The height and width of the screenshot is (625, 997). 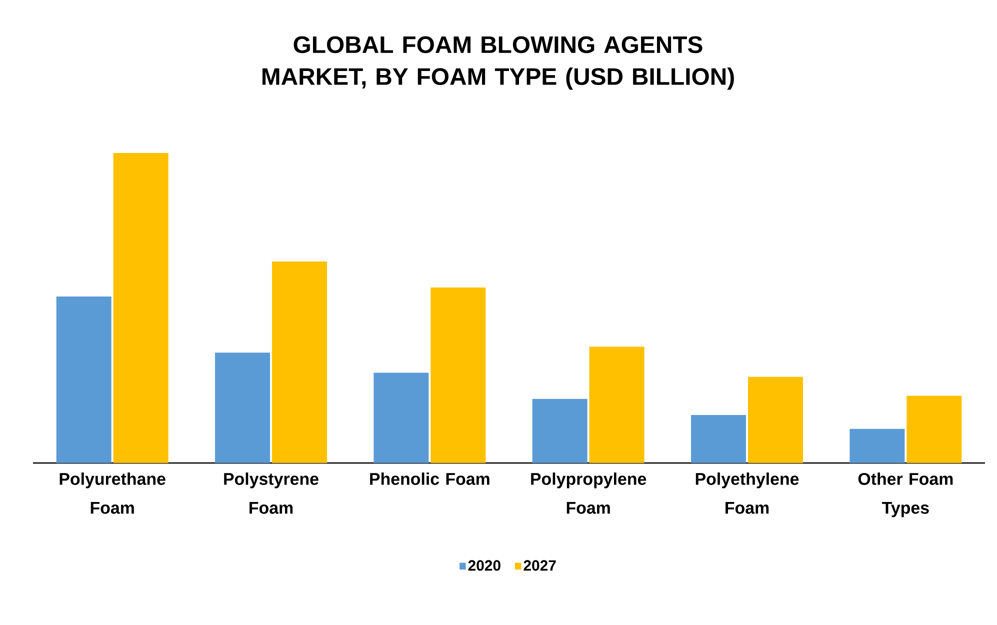 I want to click on x-tick-label: Phenolic Foam, so click(x=430, y=478).